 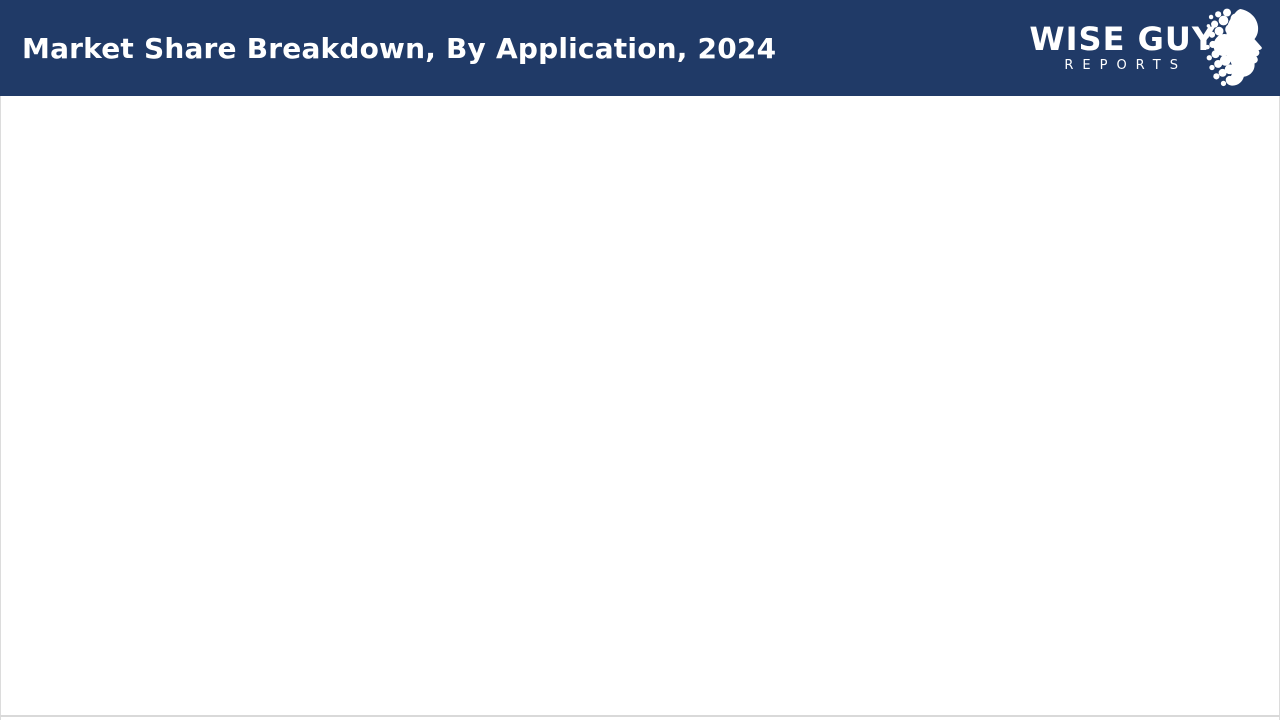 What do you see at coordinates (1122, 38) in the screenshot?
I see `logo-wordmark: WISE GUY` at bounding box center [1122, 38].